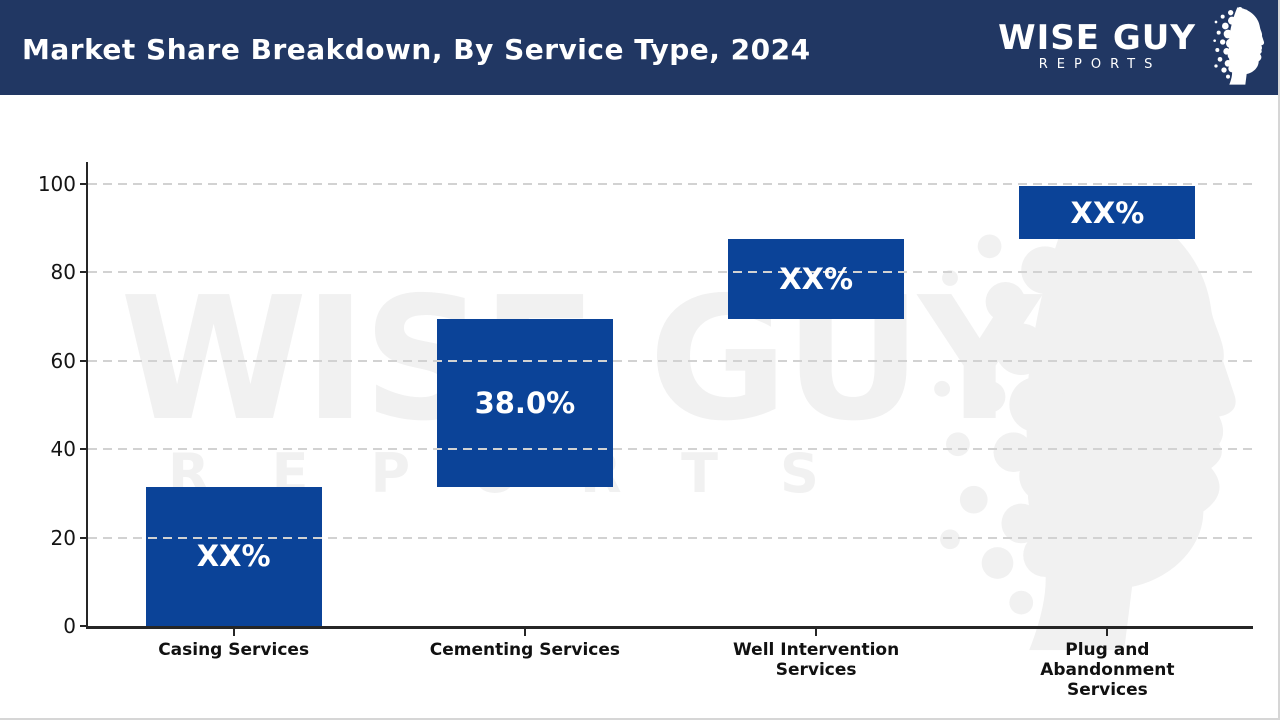 The image size is (1280, 720). What do you see at coordinates (87, 394) in the screenshot?
I see `y-axis-line` at bounding box center [87, 394].